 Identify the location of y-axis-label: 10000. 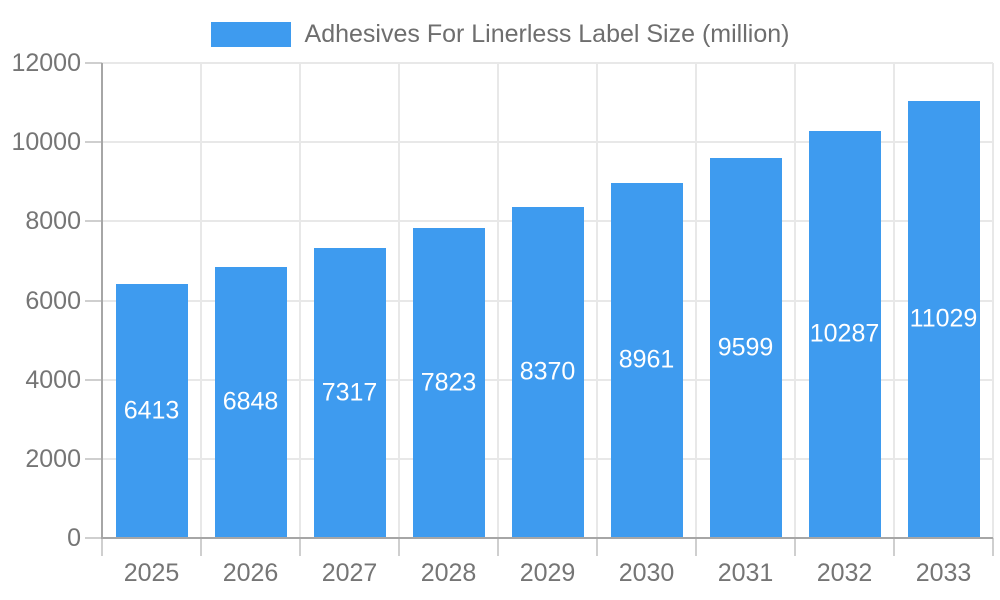
(46, 142).